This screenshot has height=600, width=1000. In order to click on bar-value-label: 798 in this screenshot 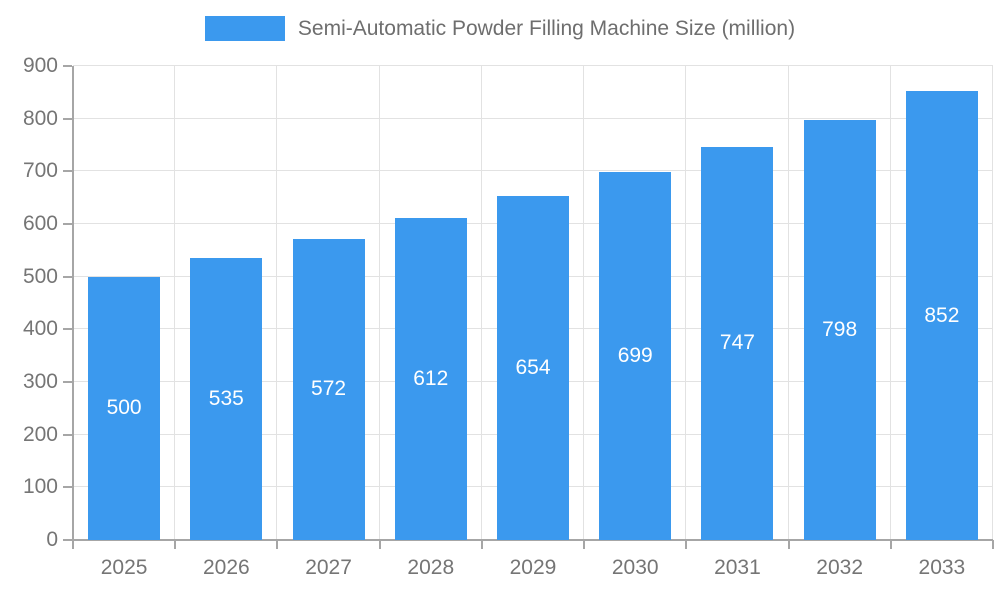, I will do `click(840, 329)`.